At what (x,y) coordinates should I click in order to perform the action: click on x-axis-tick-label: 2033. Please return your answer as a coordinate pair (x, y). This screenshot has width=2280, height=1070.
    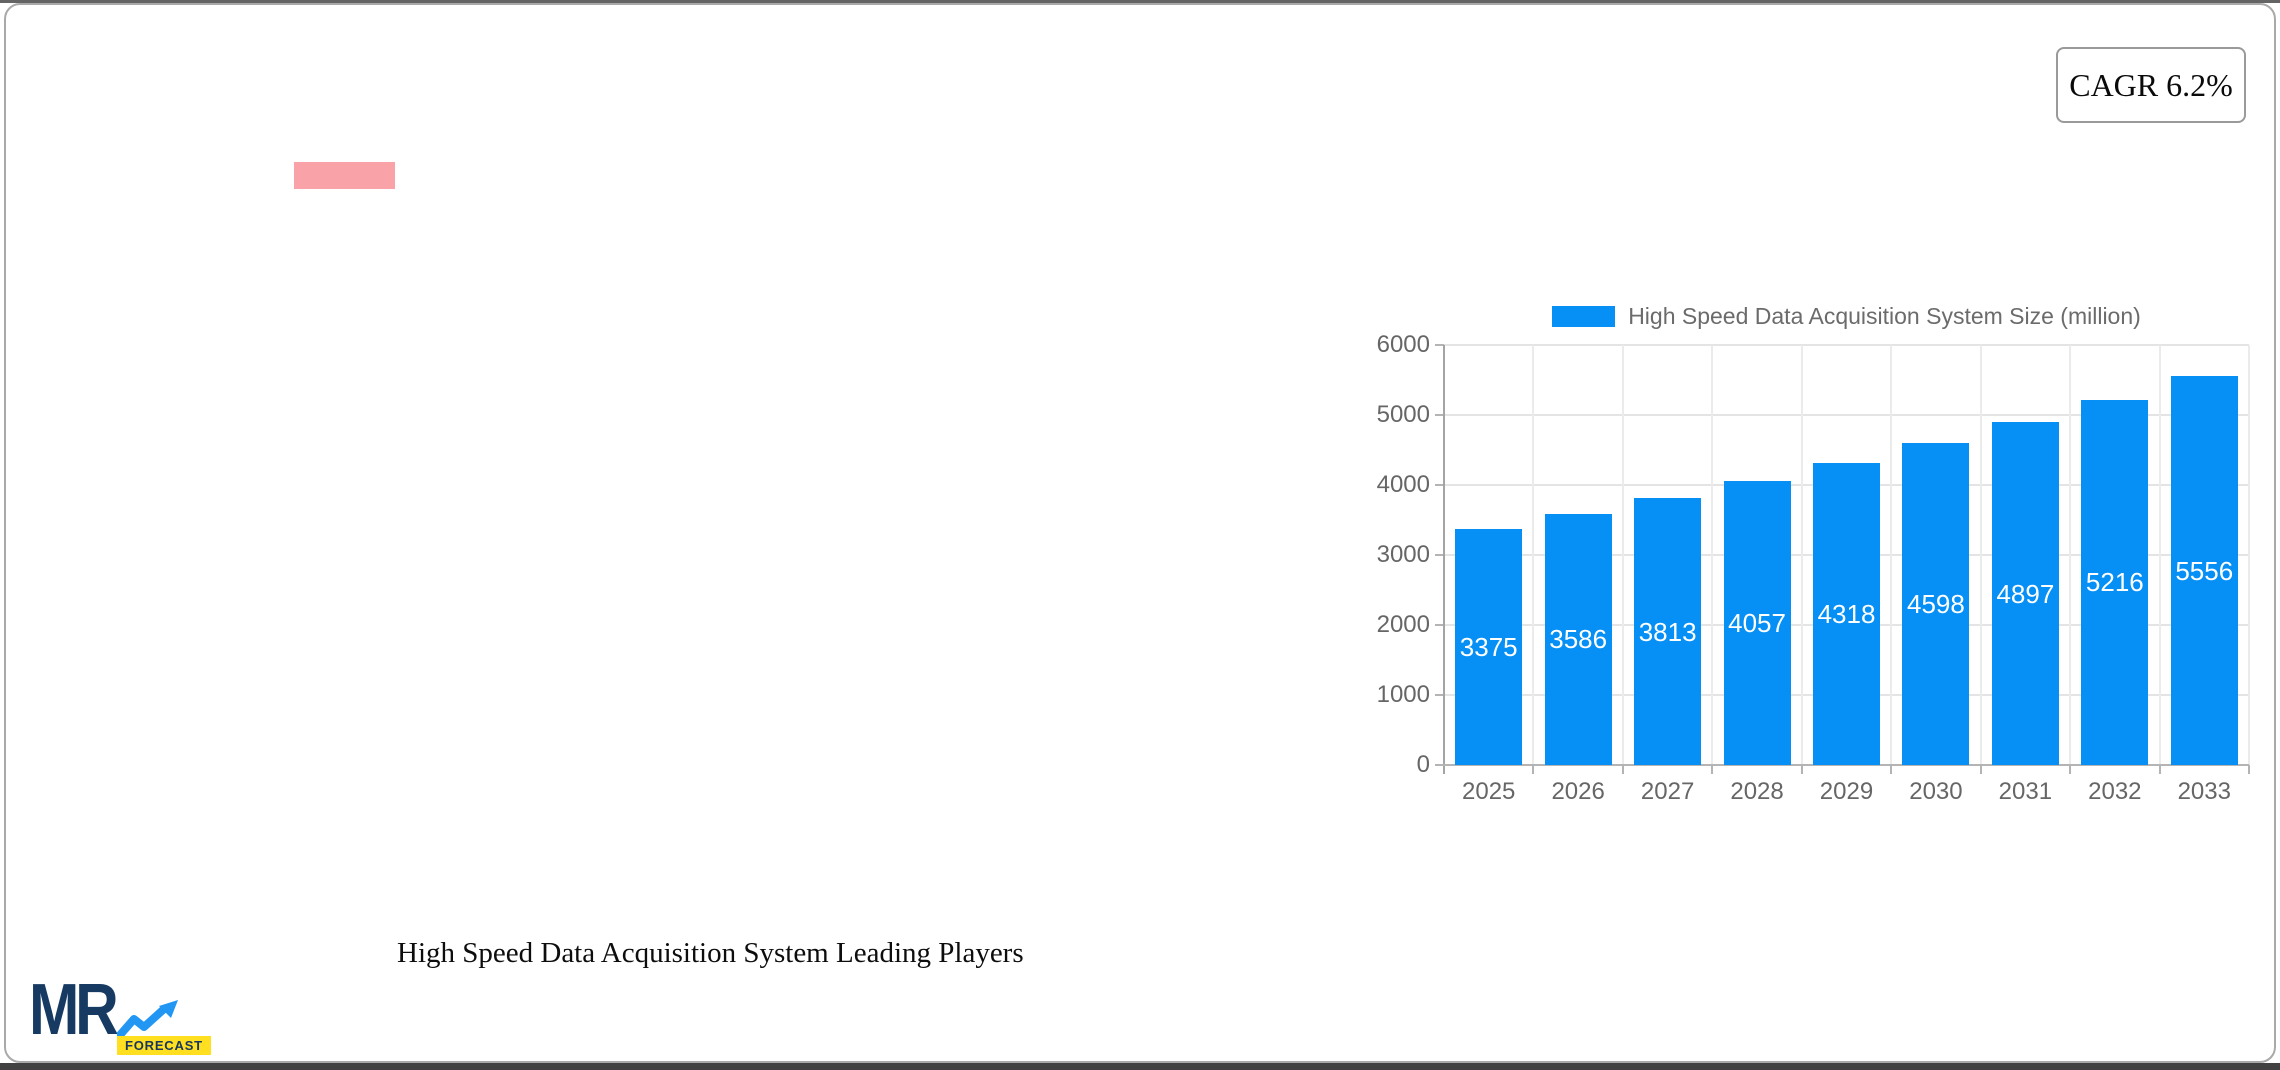
    Looking at the image, I should click on (2204, 791).